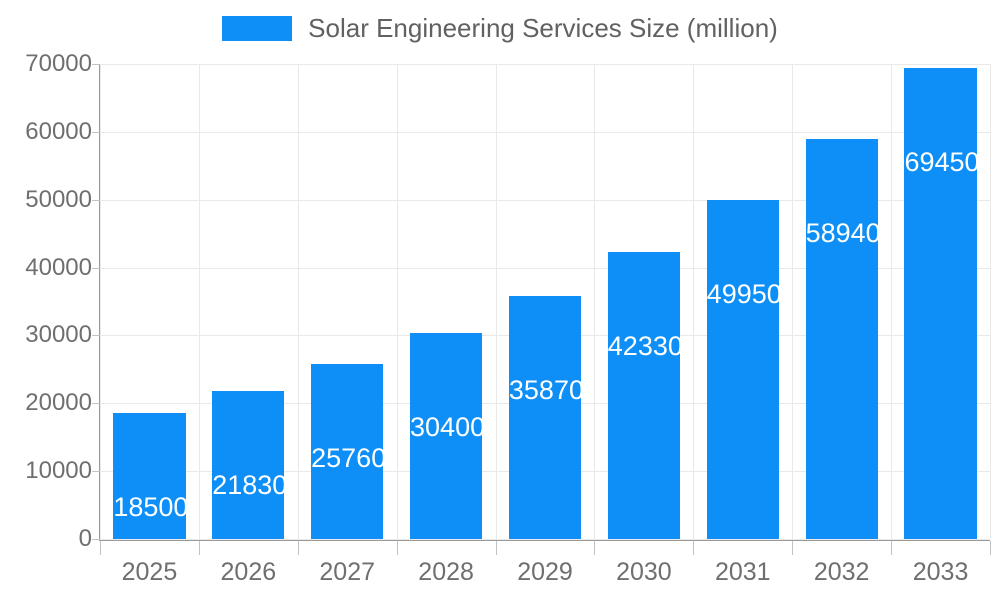  I want to click on y-axis-tick-label: 30000, so click(58, 335).